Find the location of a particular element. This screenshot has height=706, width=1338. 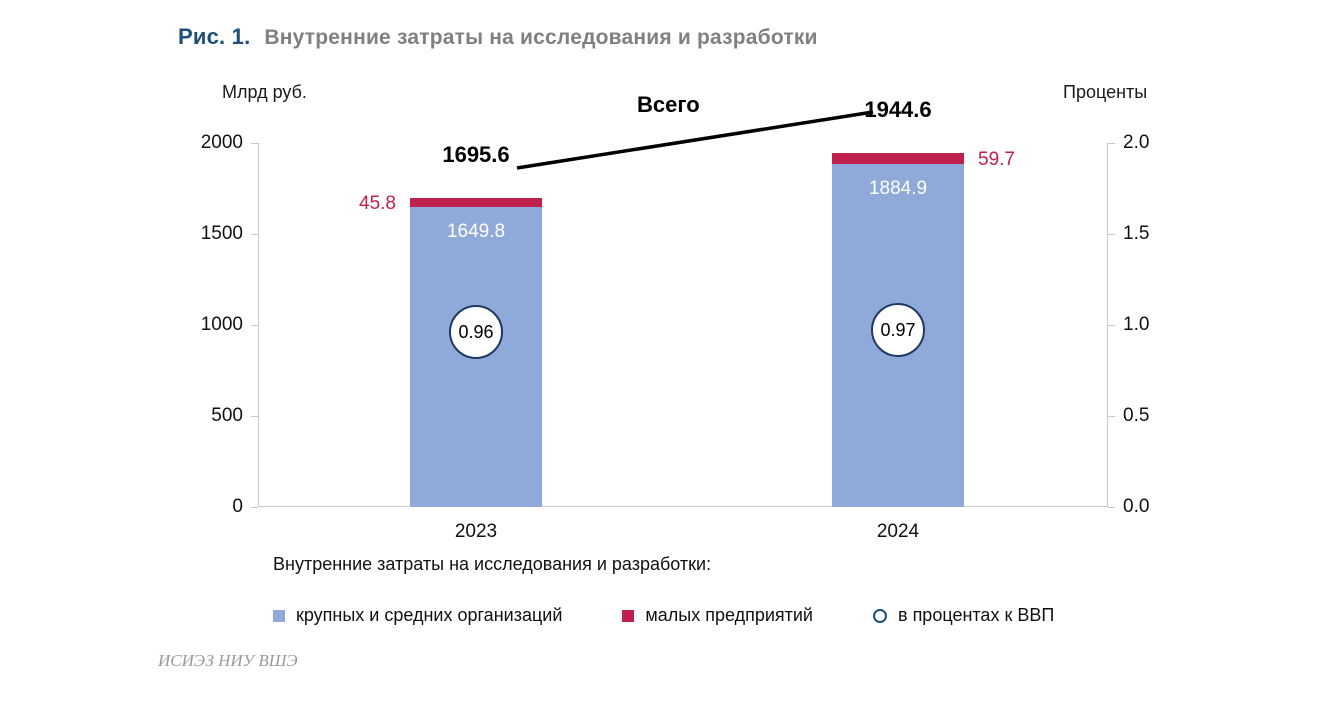

y-axis-line-left is located at coordinates (258, 325).